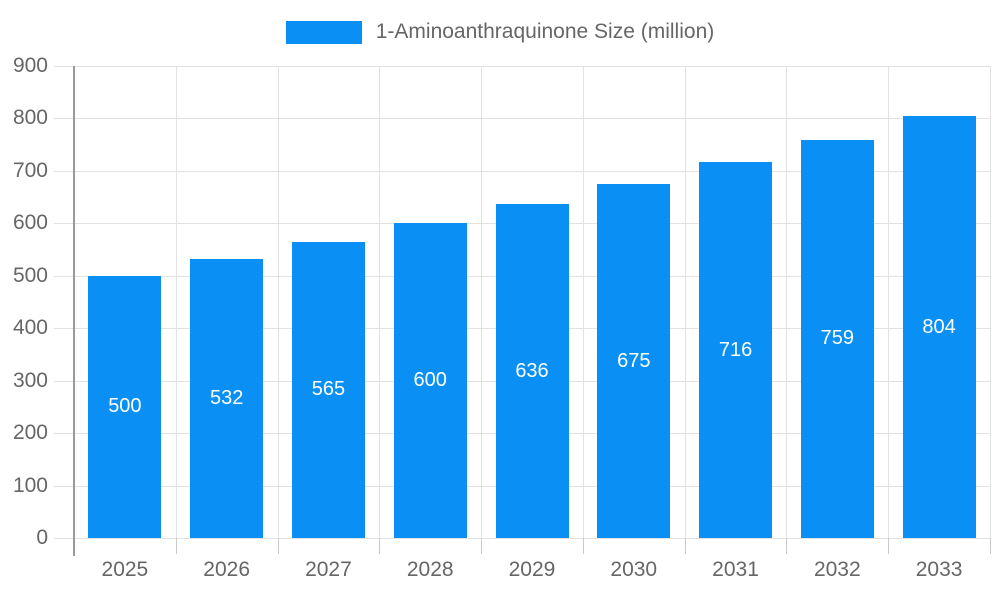 Image resolution: width=1000 pixels, height=600 pixels. I want to click on bar: 716, so click(736, 350).